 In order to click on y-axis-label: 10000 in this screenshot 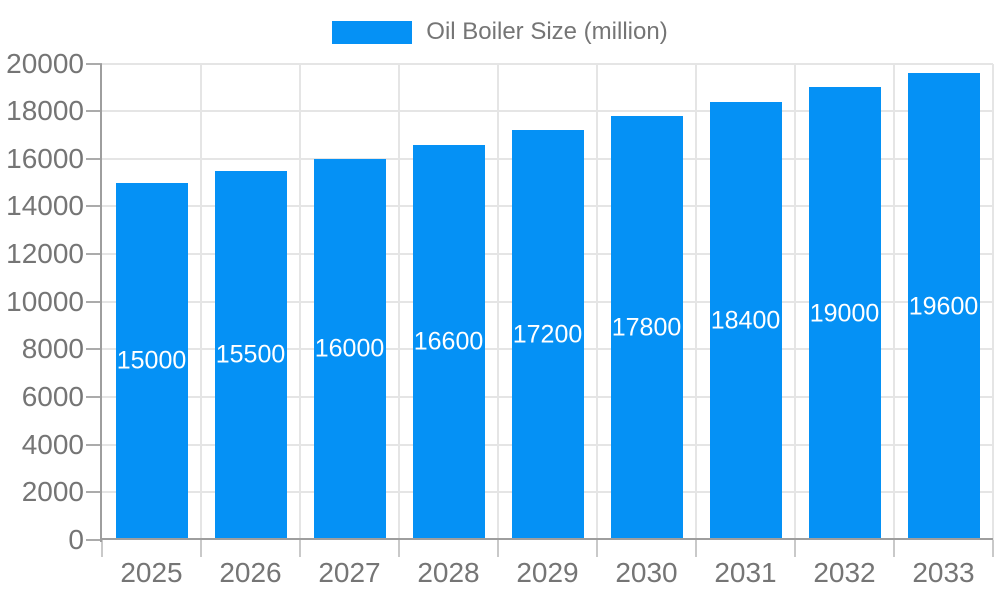, I will do `click(45, 301)`.